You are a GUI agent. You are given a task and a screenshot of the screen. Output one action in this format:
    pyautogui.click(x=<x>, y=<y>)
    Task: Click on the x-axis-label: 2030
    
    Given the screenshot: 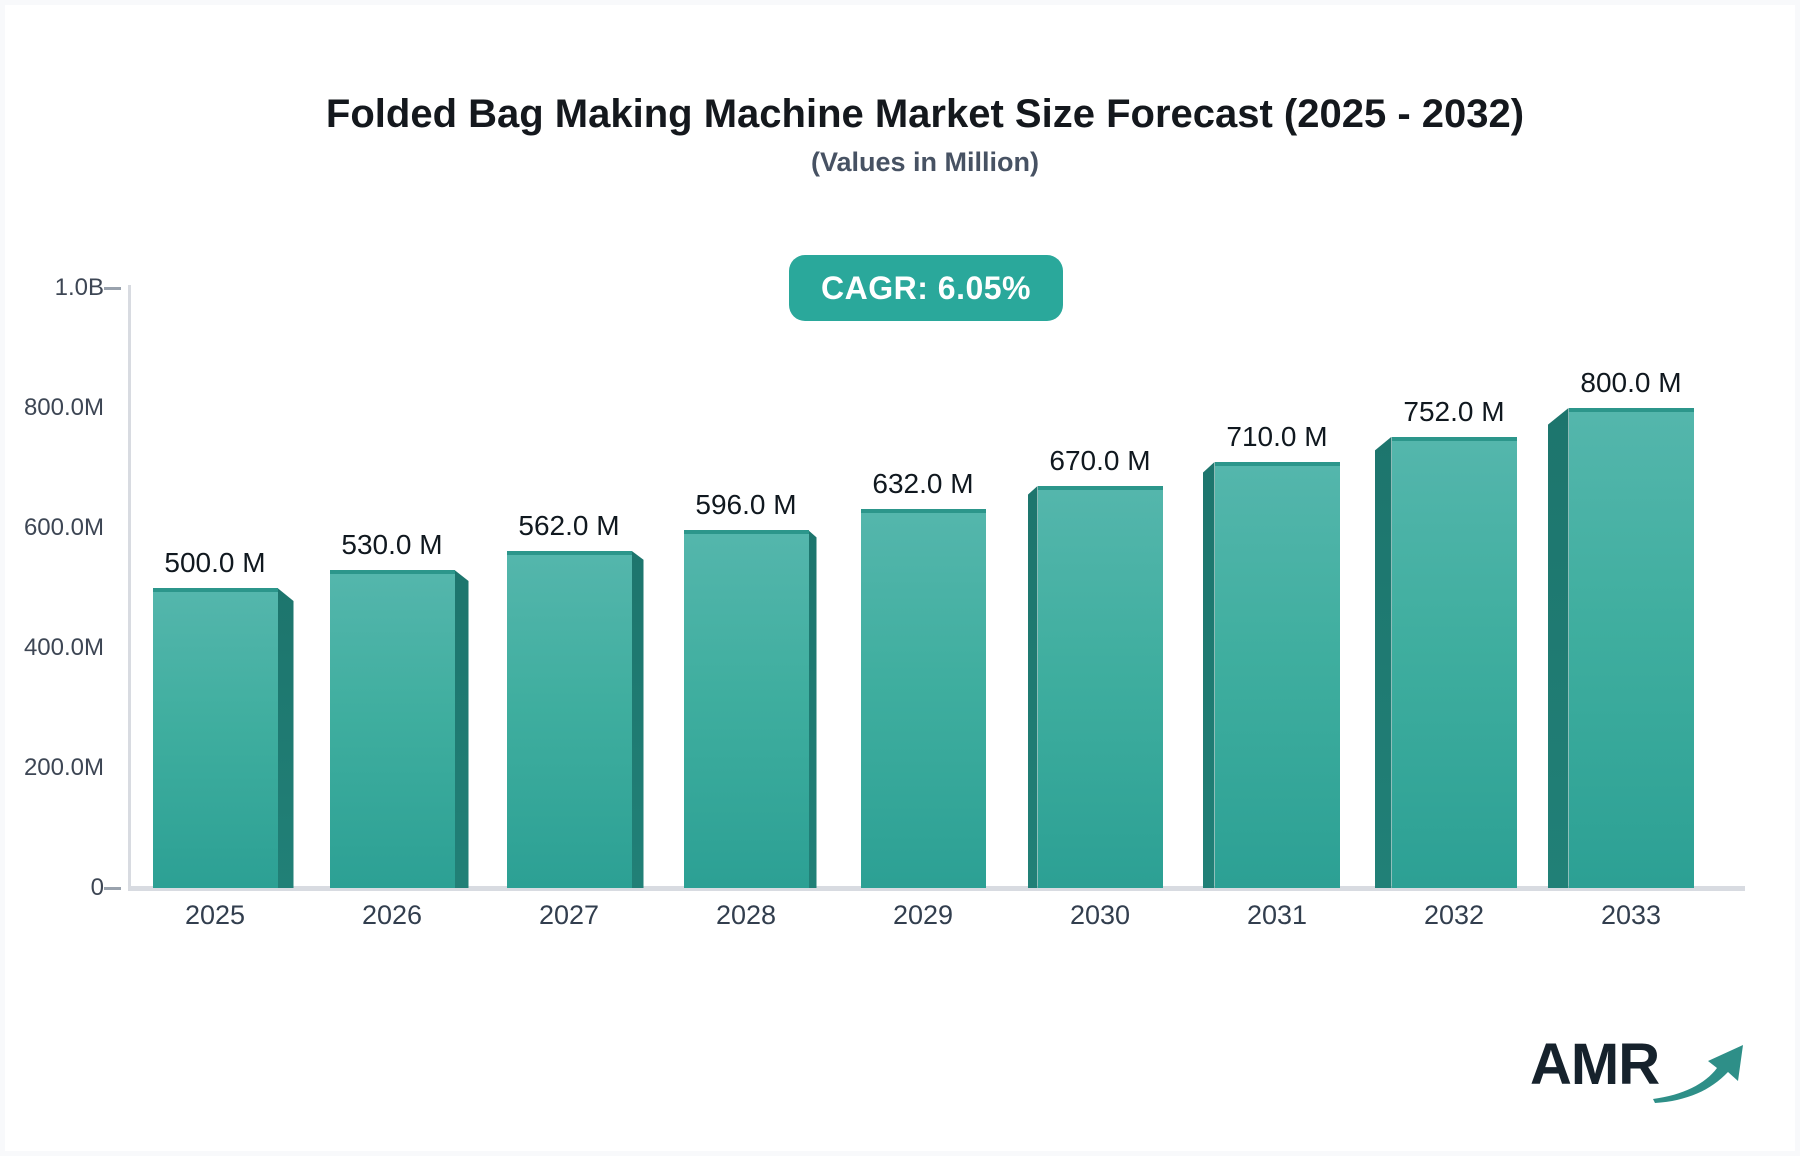 What is the action you would take?
    pyautogui.click(x=1100, y=915)
    